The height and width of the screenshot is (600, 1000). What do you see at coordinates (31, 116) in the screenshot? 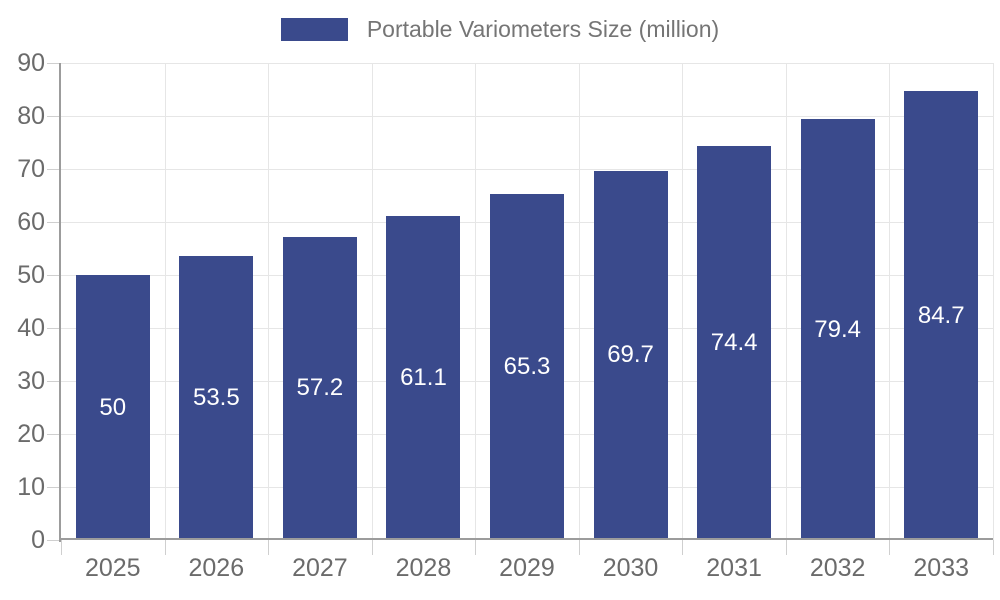
I see `y-tick-label: 80` at bounding box center [31, 116].